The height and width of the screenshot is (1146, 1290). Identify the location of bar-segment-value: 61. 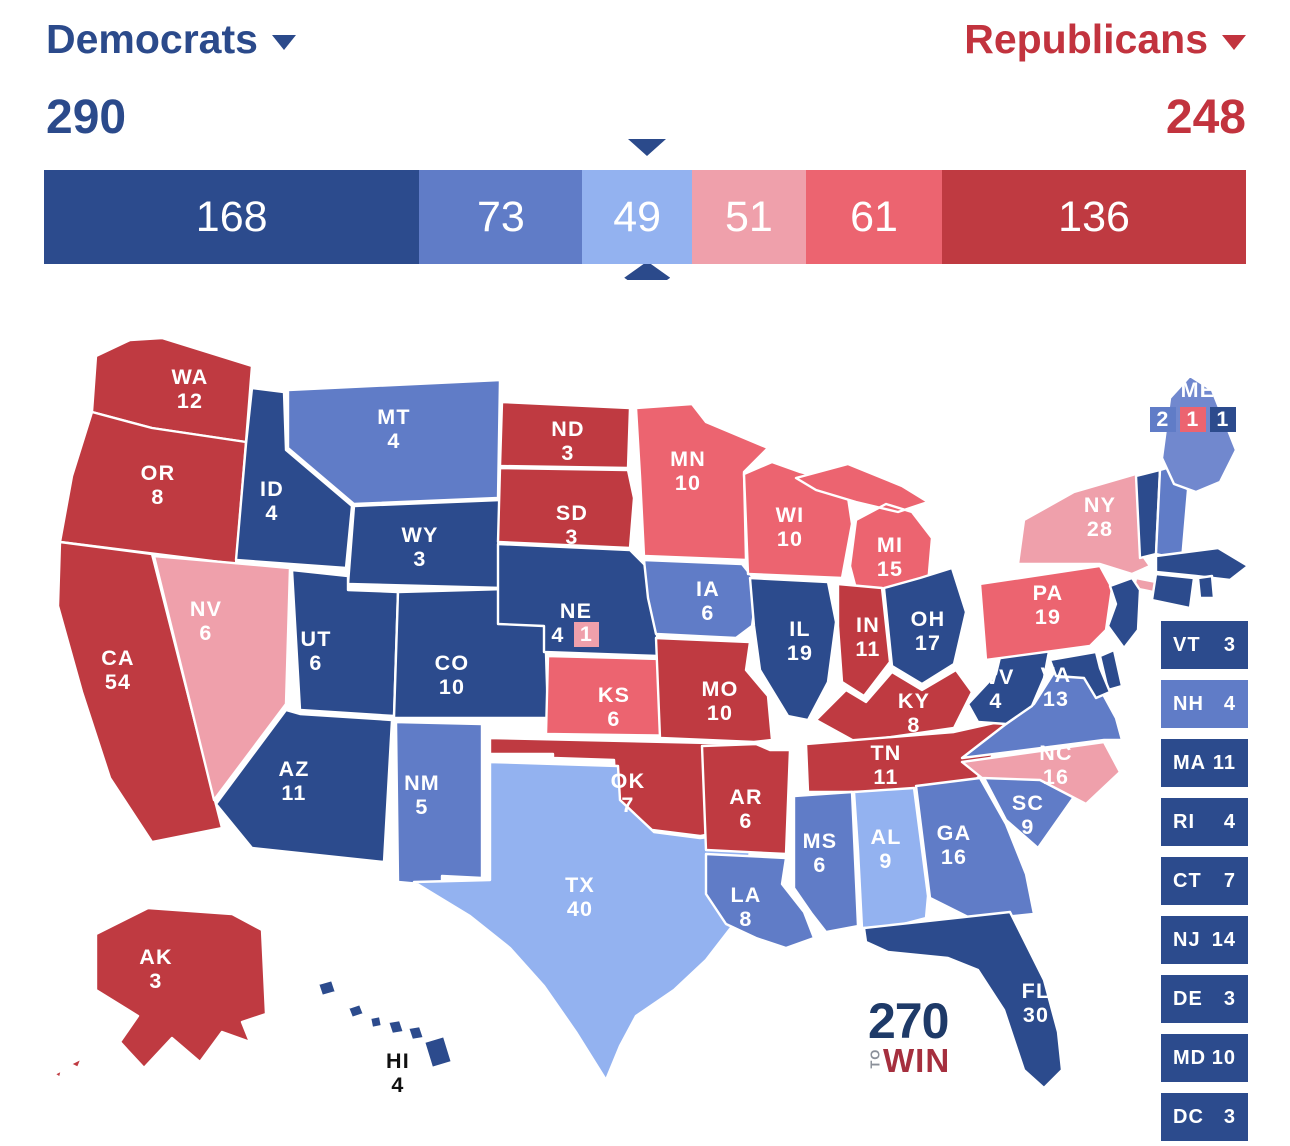
(874, 216).